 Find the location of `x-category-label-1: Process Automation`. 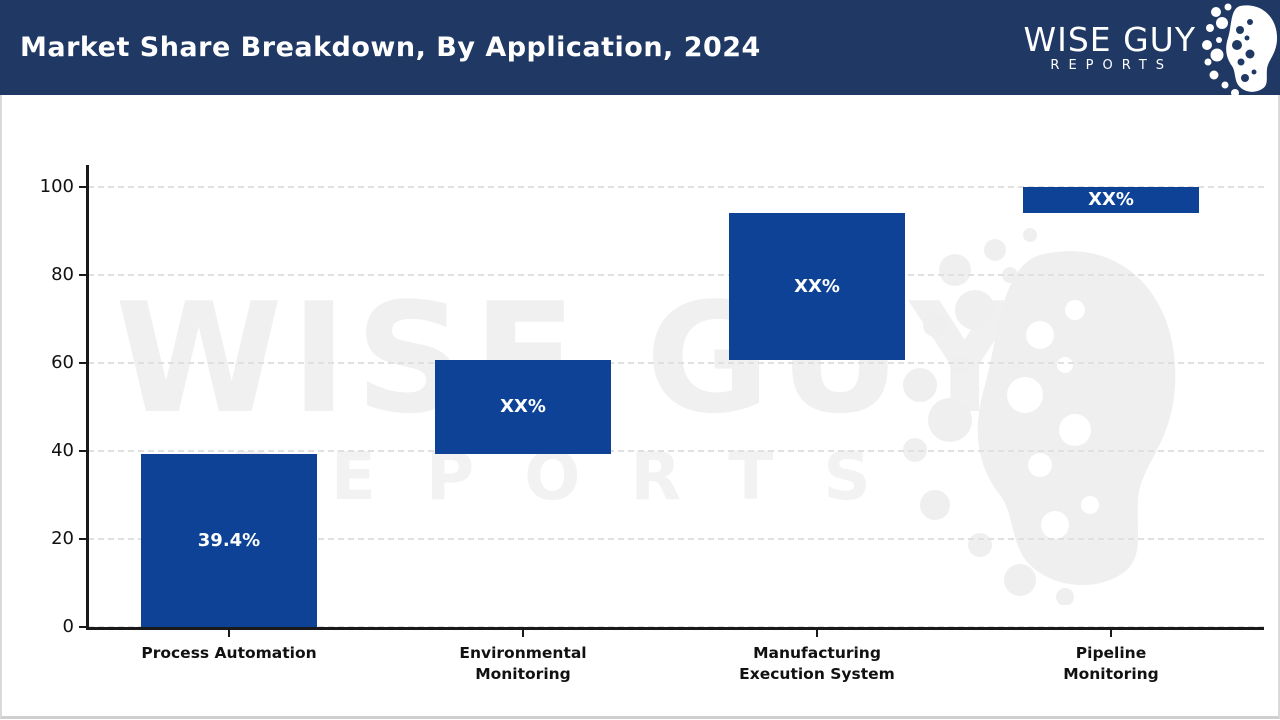

x-category-label-1: Process Automation is located at coordinates (229, 653).